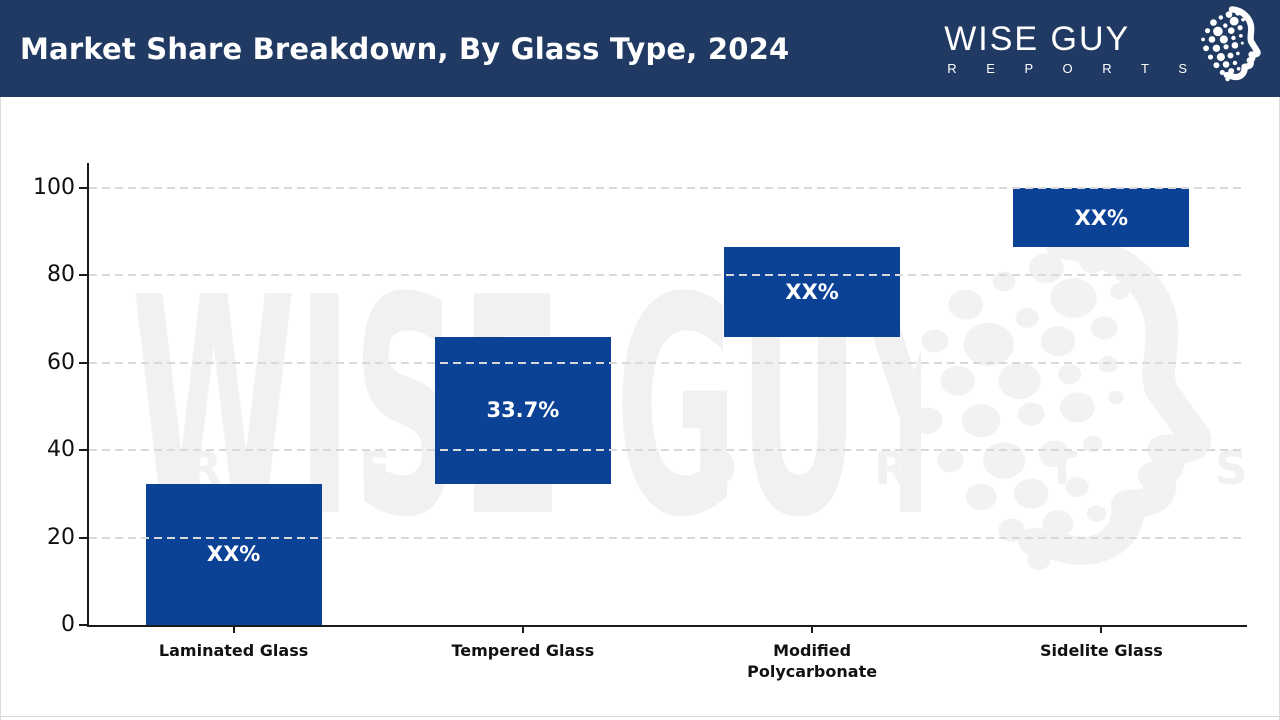 Image resolution: width=1280 pixels, height=720 pixels. I want to click on bottom-divider, so click(640, 716).